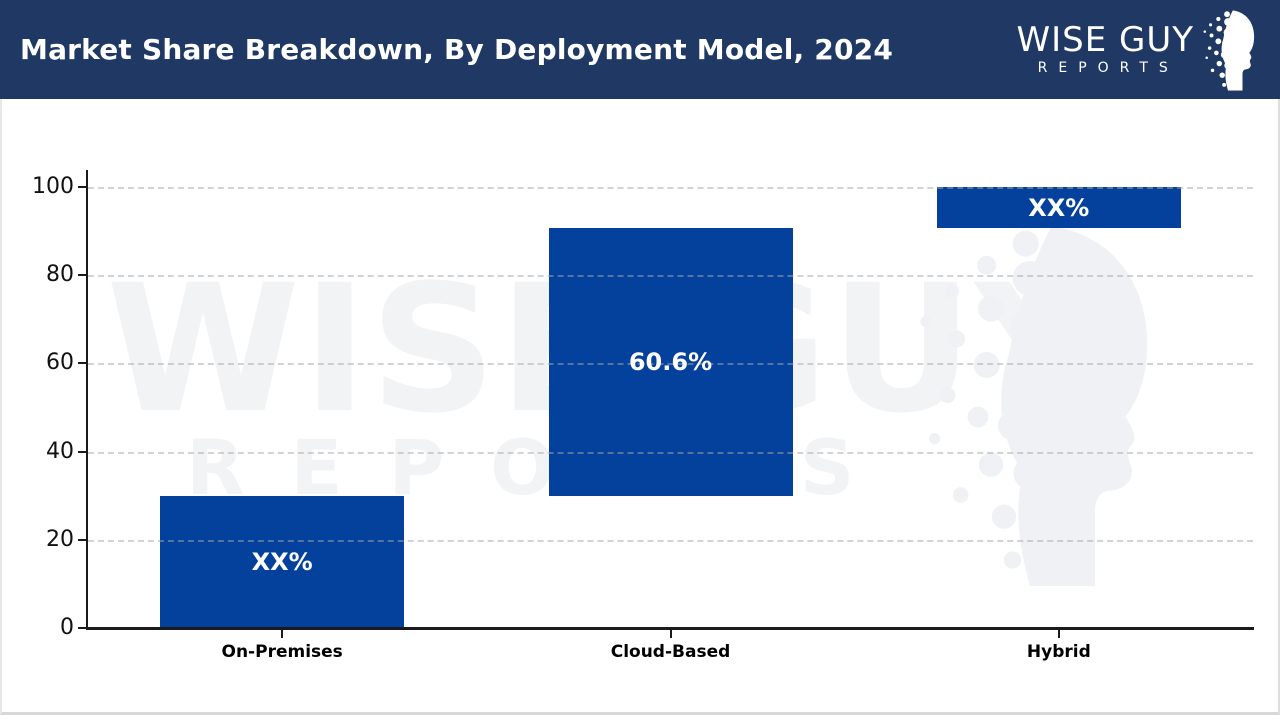 This screenshot has width=1280, height=720. What do you see at coordinates (670, 628) in the screenshot?
I see `x-axis-line` at bounding box center [670, 628].